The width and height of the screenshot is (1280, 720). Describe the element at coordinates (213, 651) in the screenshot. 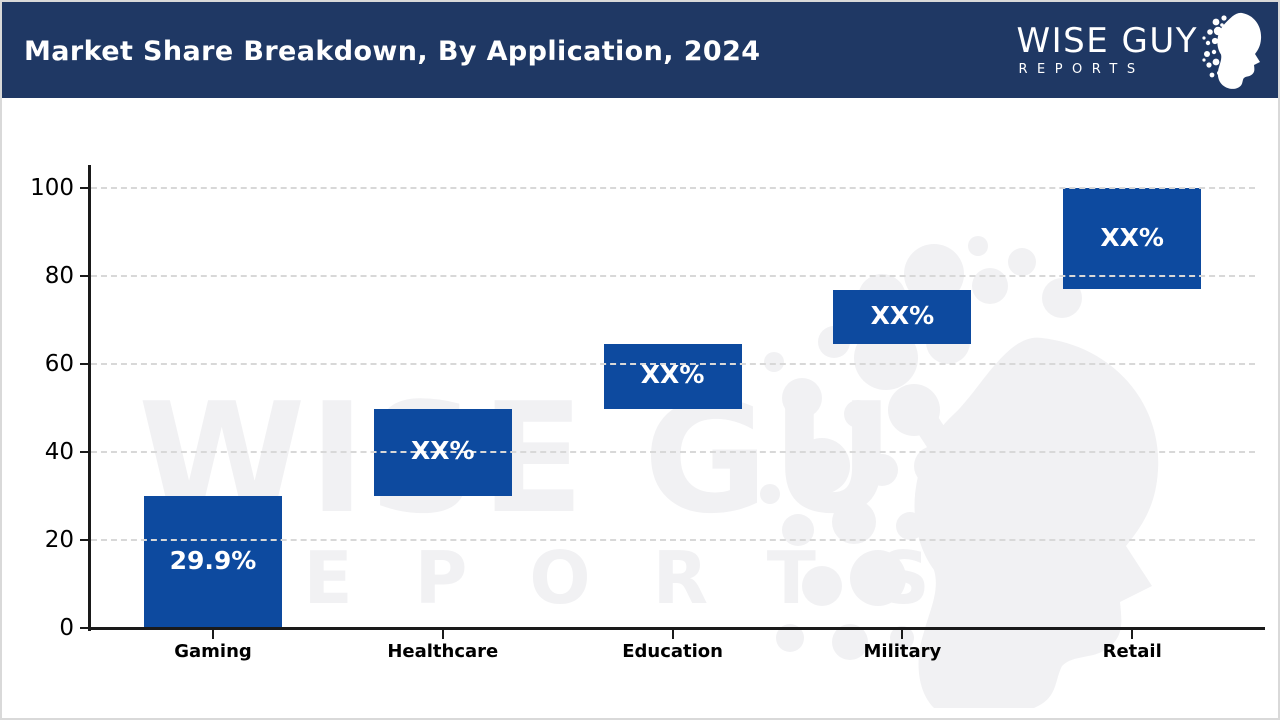

I see `x-category-label: Gaming` at that location.